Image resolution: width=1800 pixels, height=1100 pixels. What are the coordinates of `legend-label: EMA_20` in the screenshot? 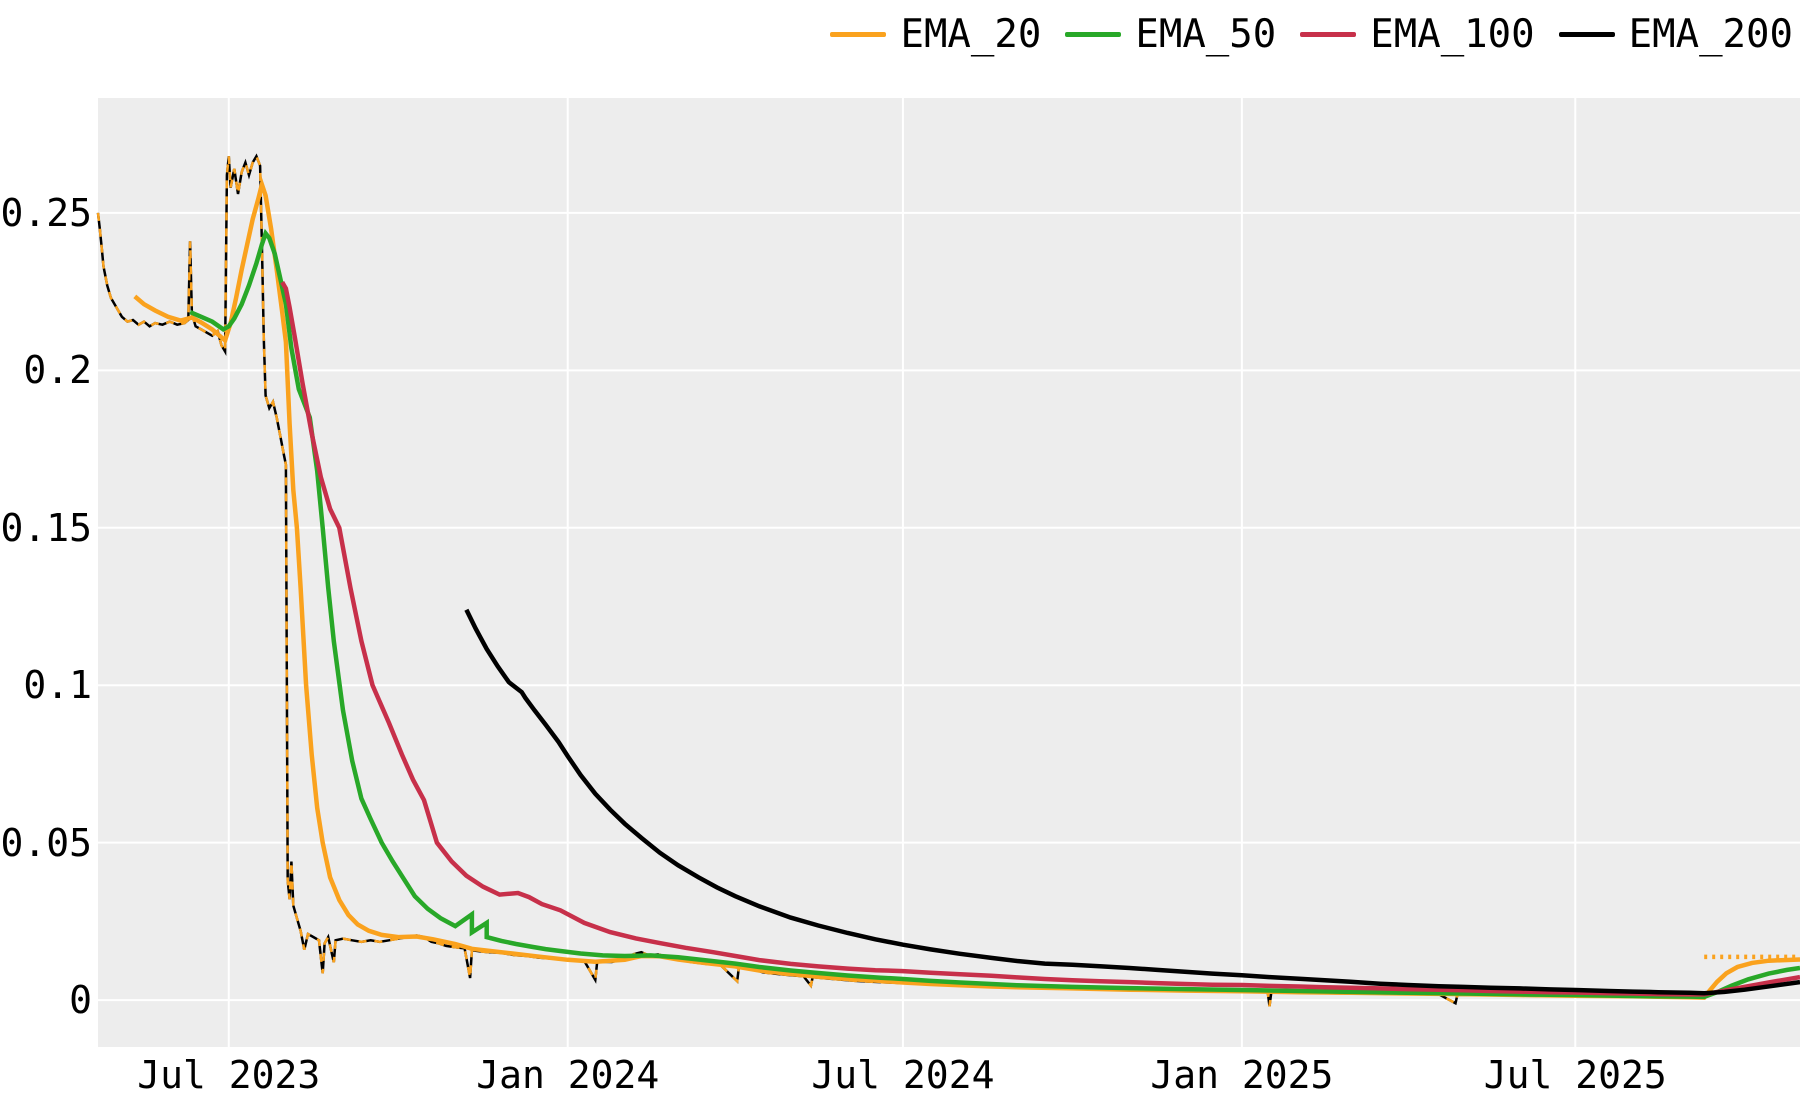 It's located at (971, 34).